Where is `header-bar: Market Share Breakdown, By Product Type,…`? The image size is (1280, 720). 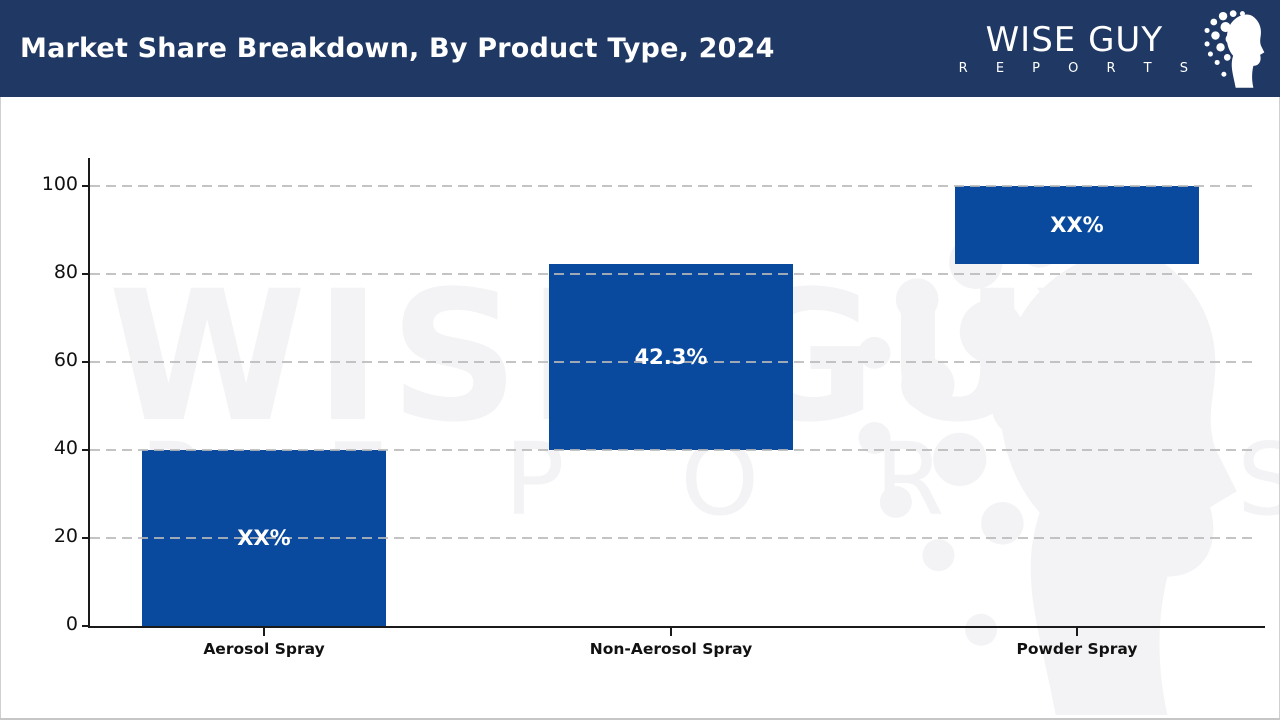 header-bar: Market Share Breakdown, By Product Type,… is located at coordinates (640, 48).